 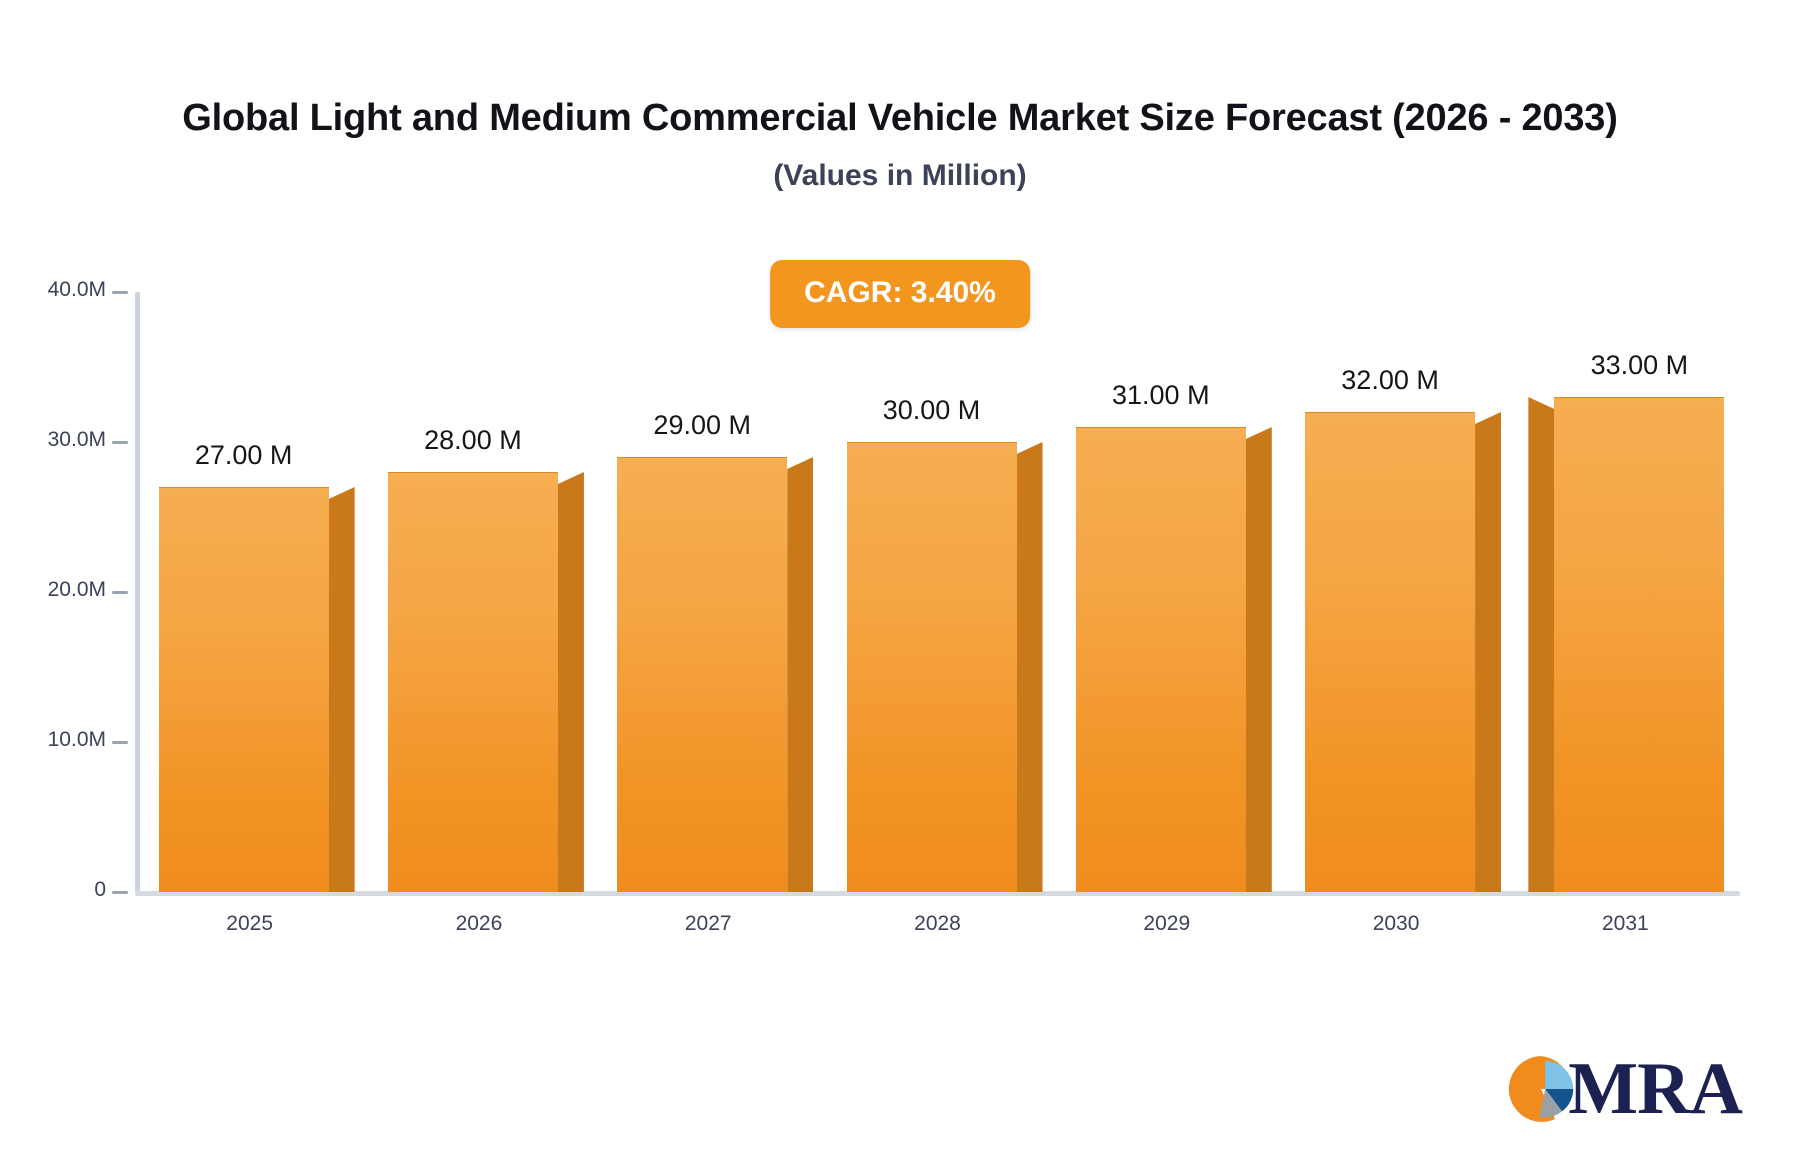 I want to click on bar-slot: 29.00 M, so click(x=715, y=592).